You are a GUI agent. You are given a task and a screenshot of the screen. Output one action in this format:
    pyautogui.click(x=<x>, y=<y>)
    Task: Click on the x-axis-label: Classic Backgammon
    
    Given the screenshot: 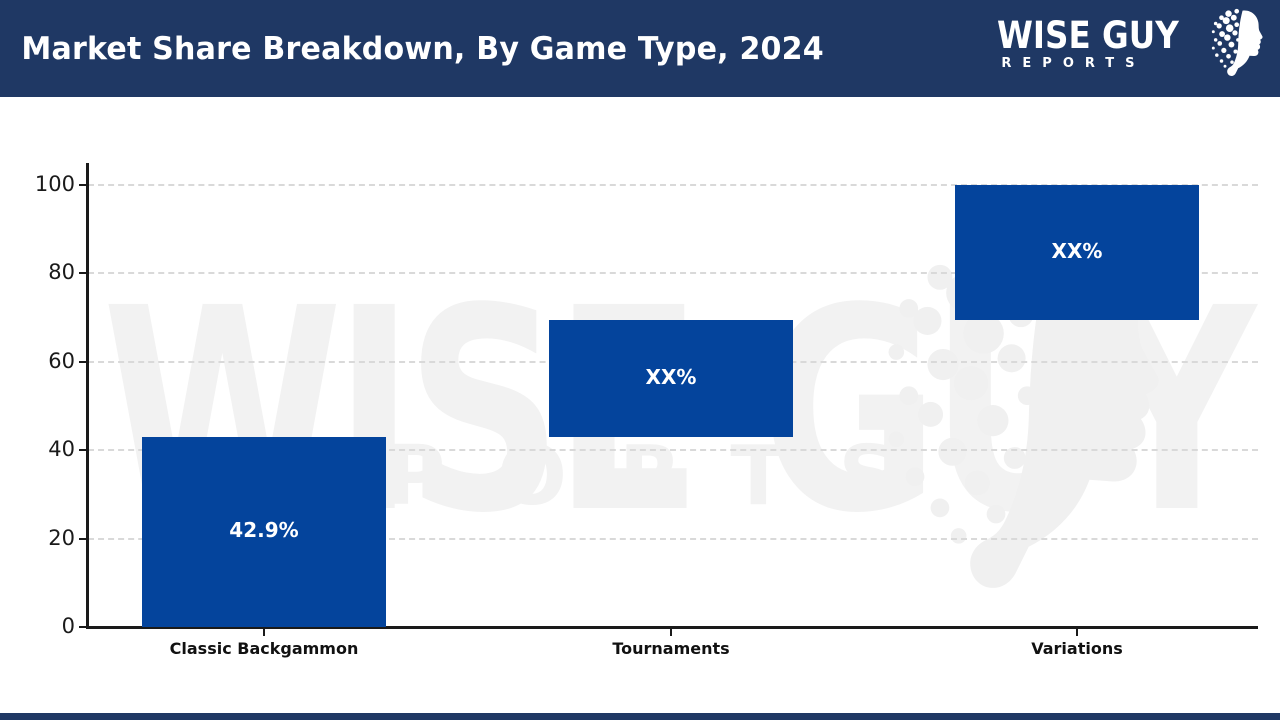 What is the action you would take?
    pyautogui.click(x=264, y=648)
    